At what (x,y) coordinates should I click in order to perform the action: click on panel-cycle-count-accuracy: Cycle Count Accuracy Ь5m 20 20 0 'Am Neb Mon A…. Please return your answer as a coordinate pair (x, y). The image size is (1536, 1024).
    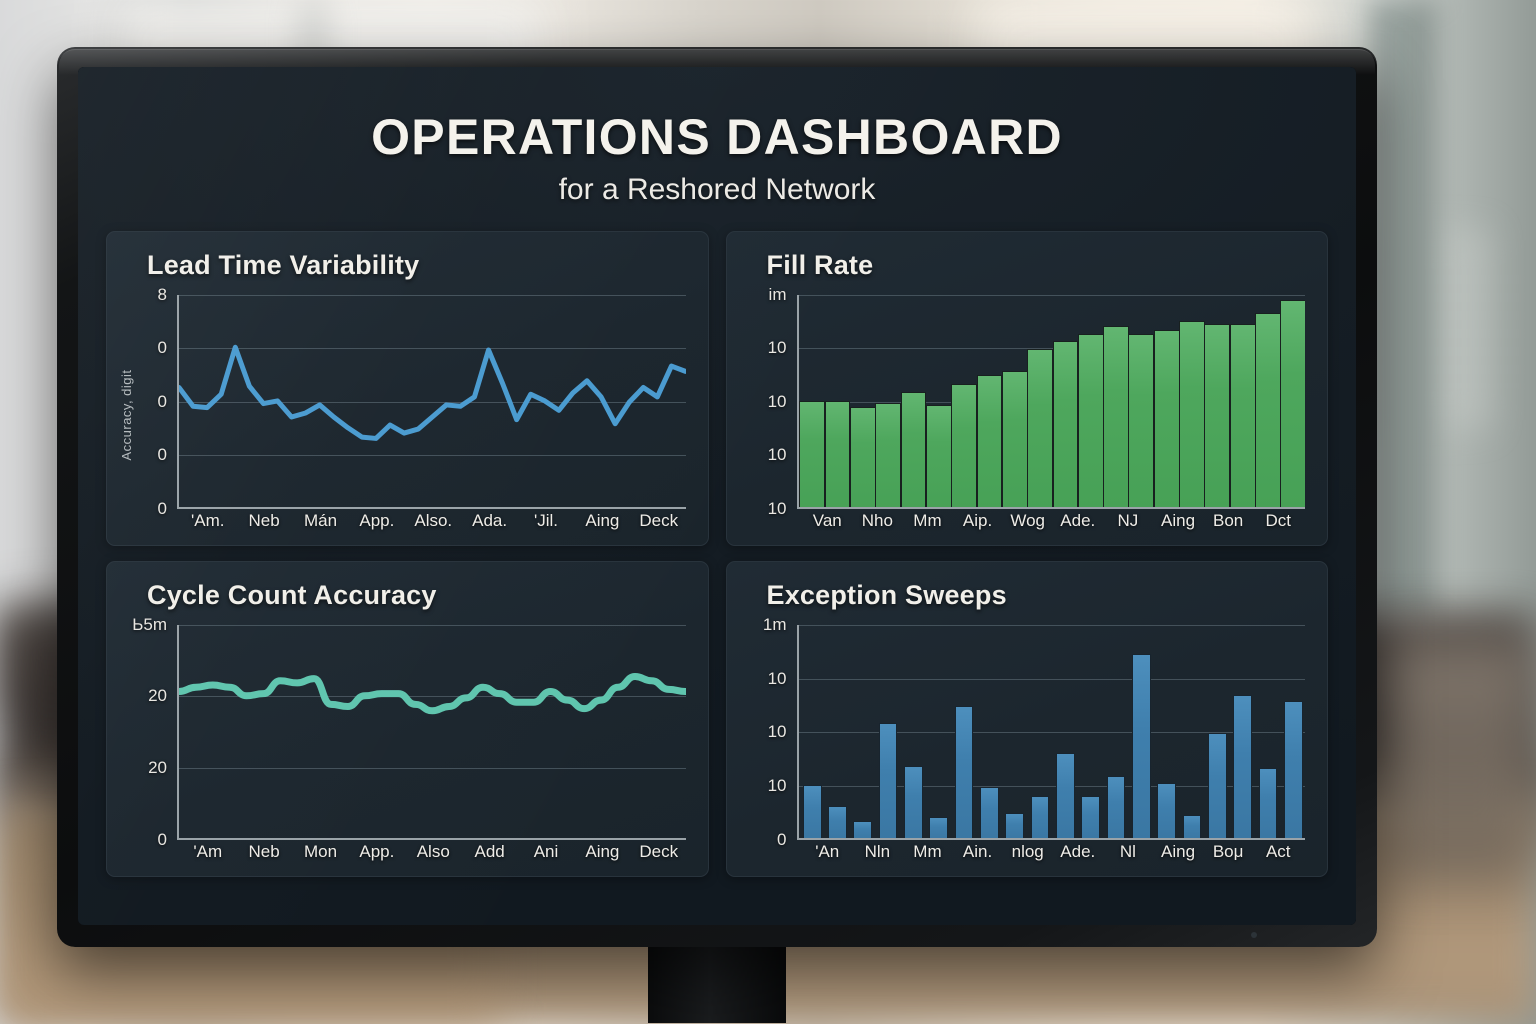
    Looking at the image, I should click on (407, 719).